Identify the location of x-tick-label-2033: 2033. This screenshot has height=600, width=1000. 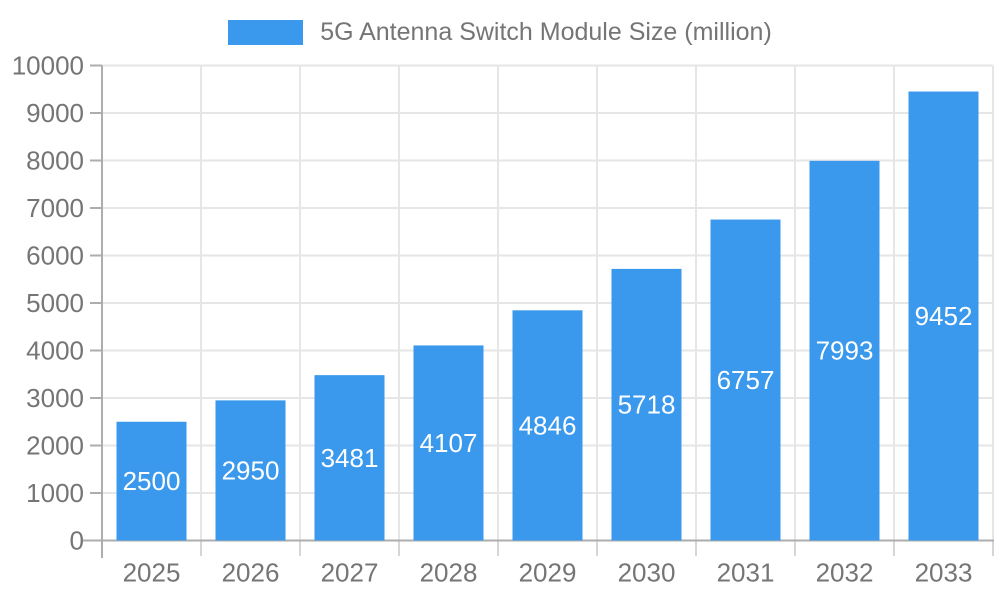
(944, 573).